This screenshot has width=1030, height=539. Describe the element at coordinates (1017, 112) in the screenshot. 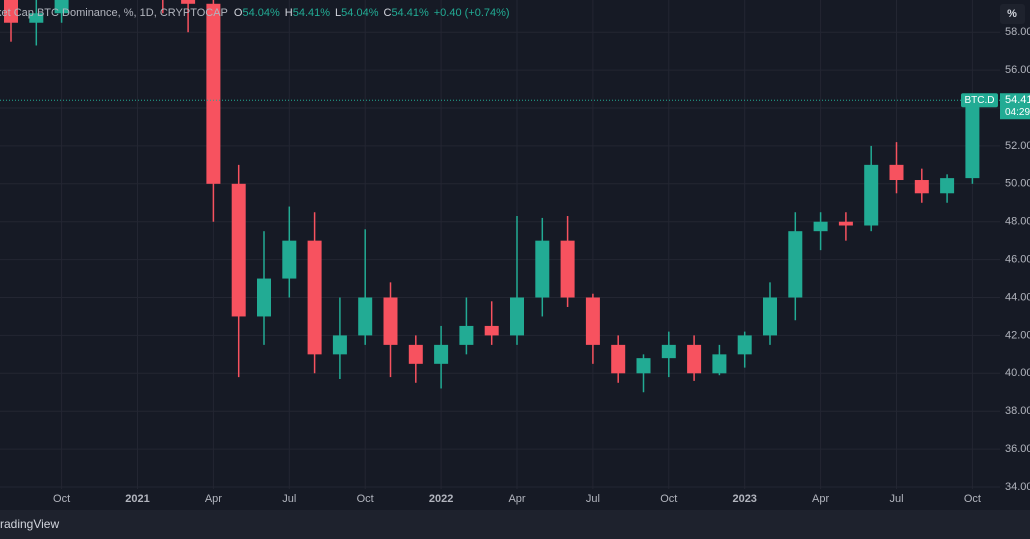

I see `countdown-label: 04:29` at that location.